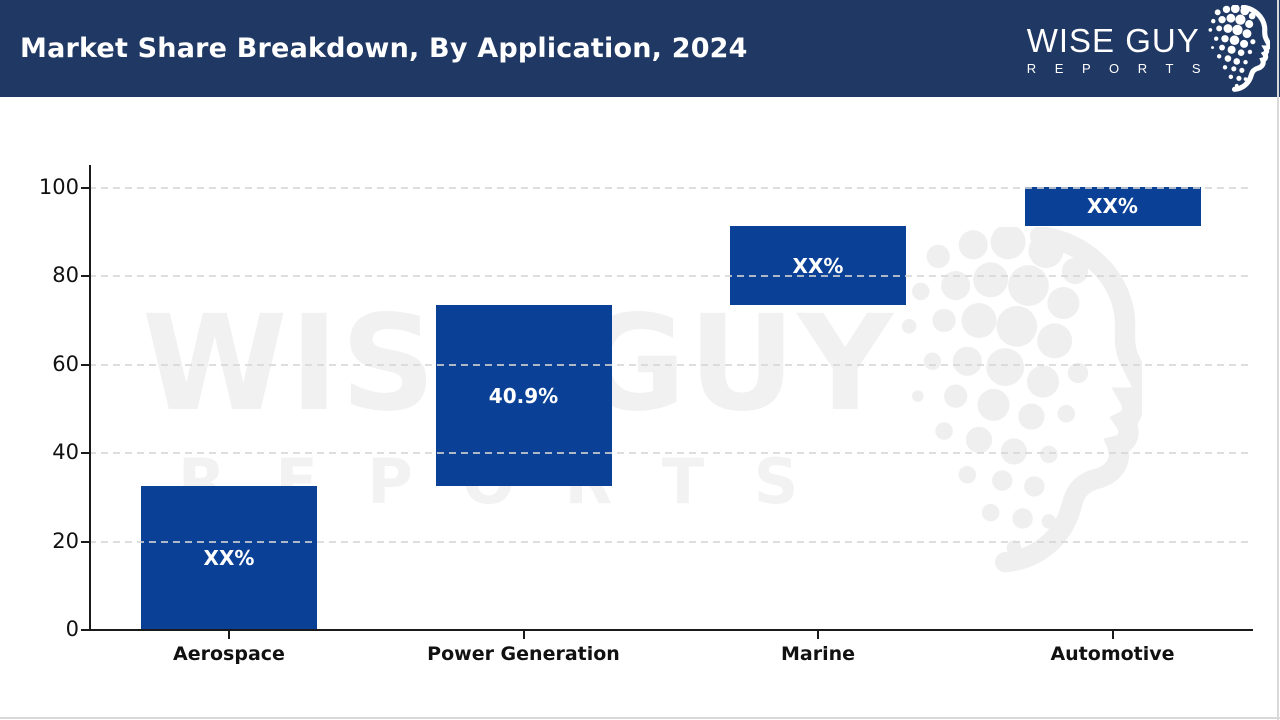  Describe the element at coordinates (671, 630) in the screenshot. I see `x-axis-line` at that location.